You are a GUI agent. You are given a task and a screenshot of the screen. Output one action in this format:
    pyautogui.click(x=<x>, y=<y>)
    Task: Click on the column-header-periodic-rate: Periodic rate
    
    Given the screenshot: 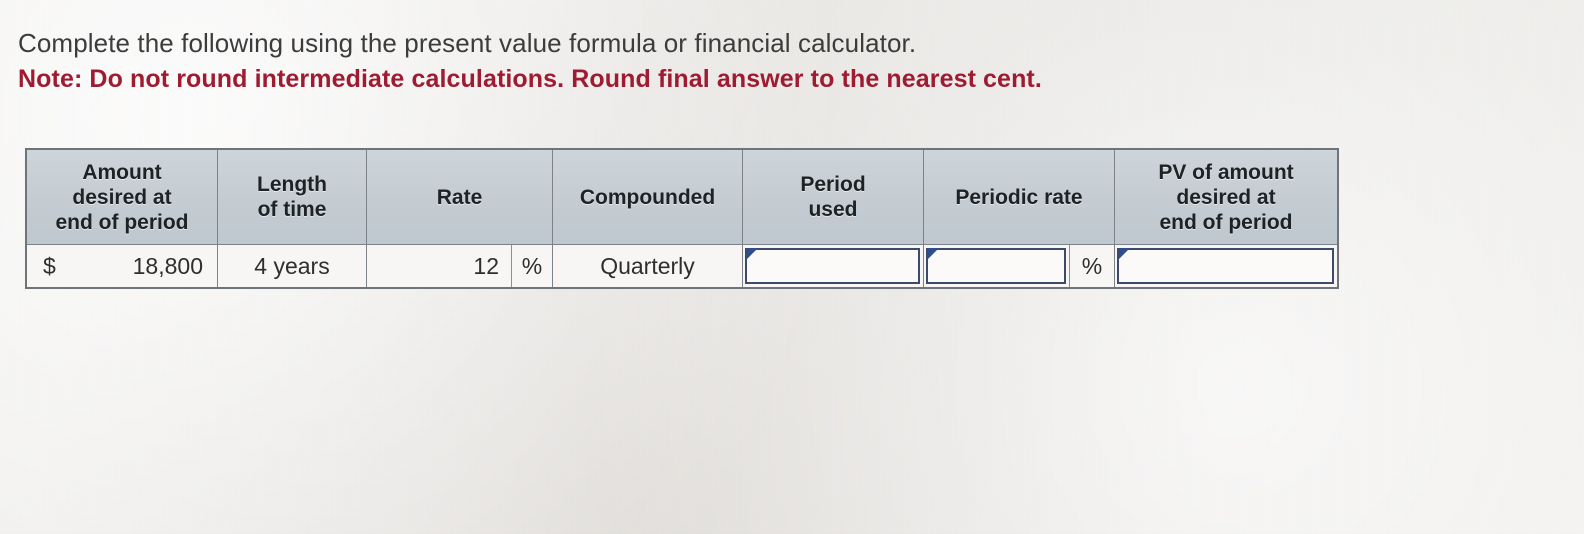 What is the action you would take?
    pyautogui.click(x=1019, y=196)
    